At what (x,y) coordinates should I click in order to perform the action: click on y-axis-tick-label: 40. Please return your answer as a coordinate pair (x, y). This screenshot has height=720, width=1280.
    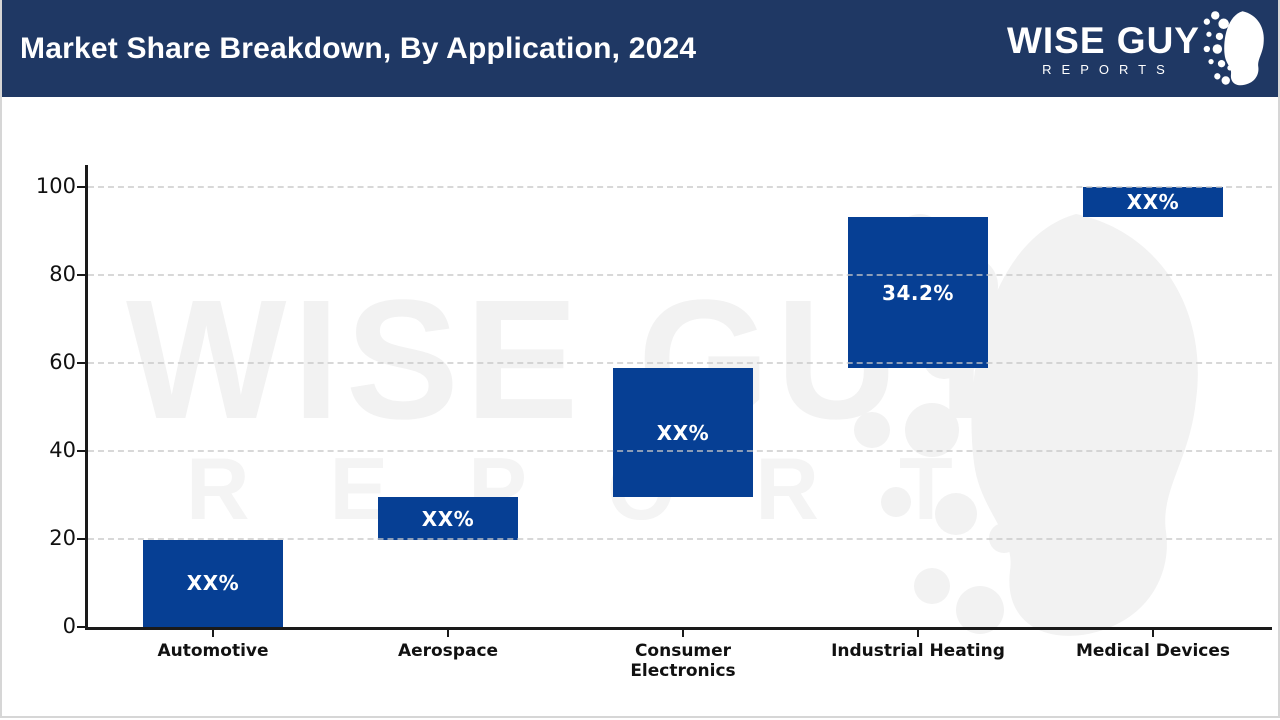
    Looking at the image, I should click on (62, 450).